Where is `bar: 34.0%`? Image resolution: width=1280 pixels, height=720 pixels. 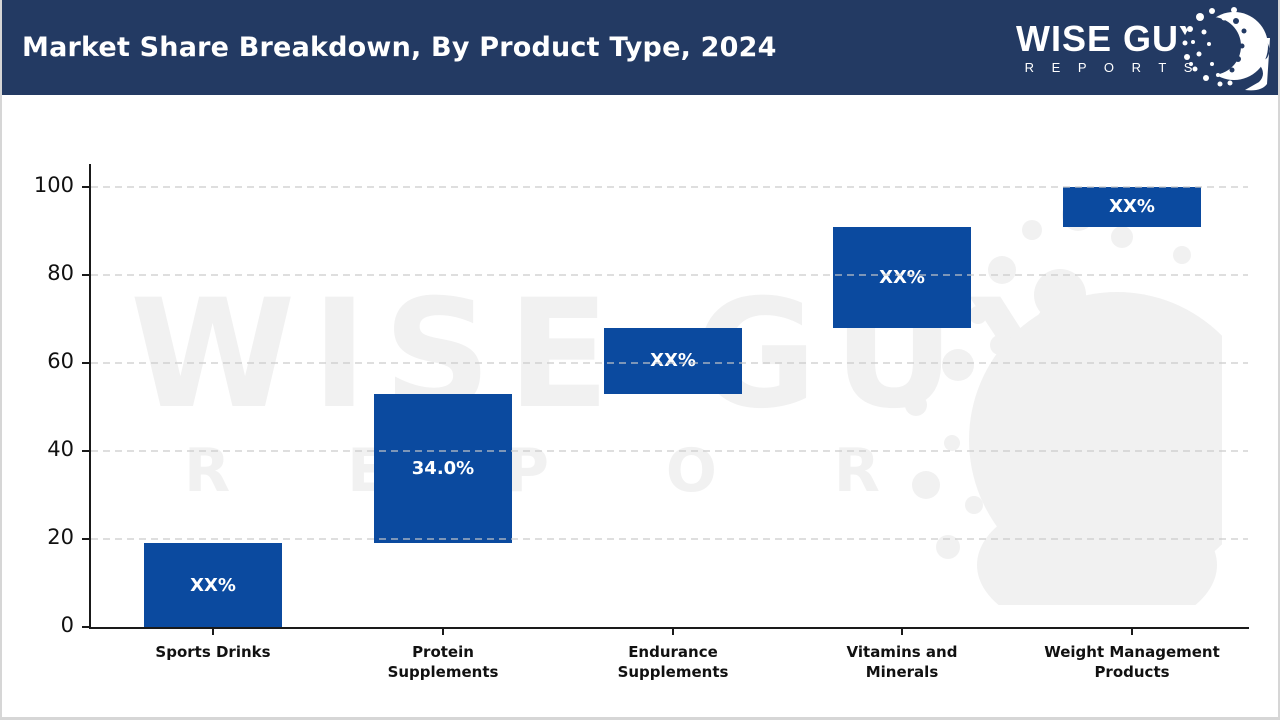 bar: 34.0% is located at coordinates (443, 468).